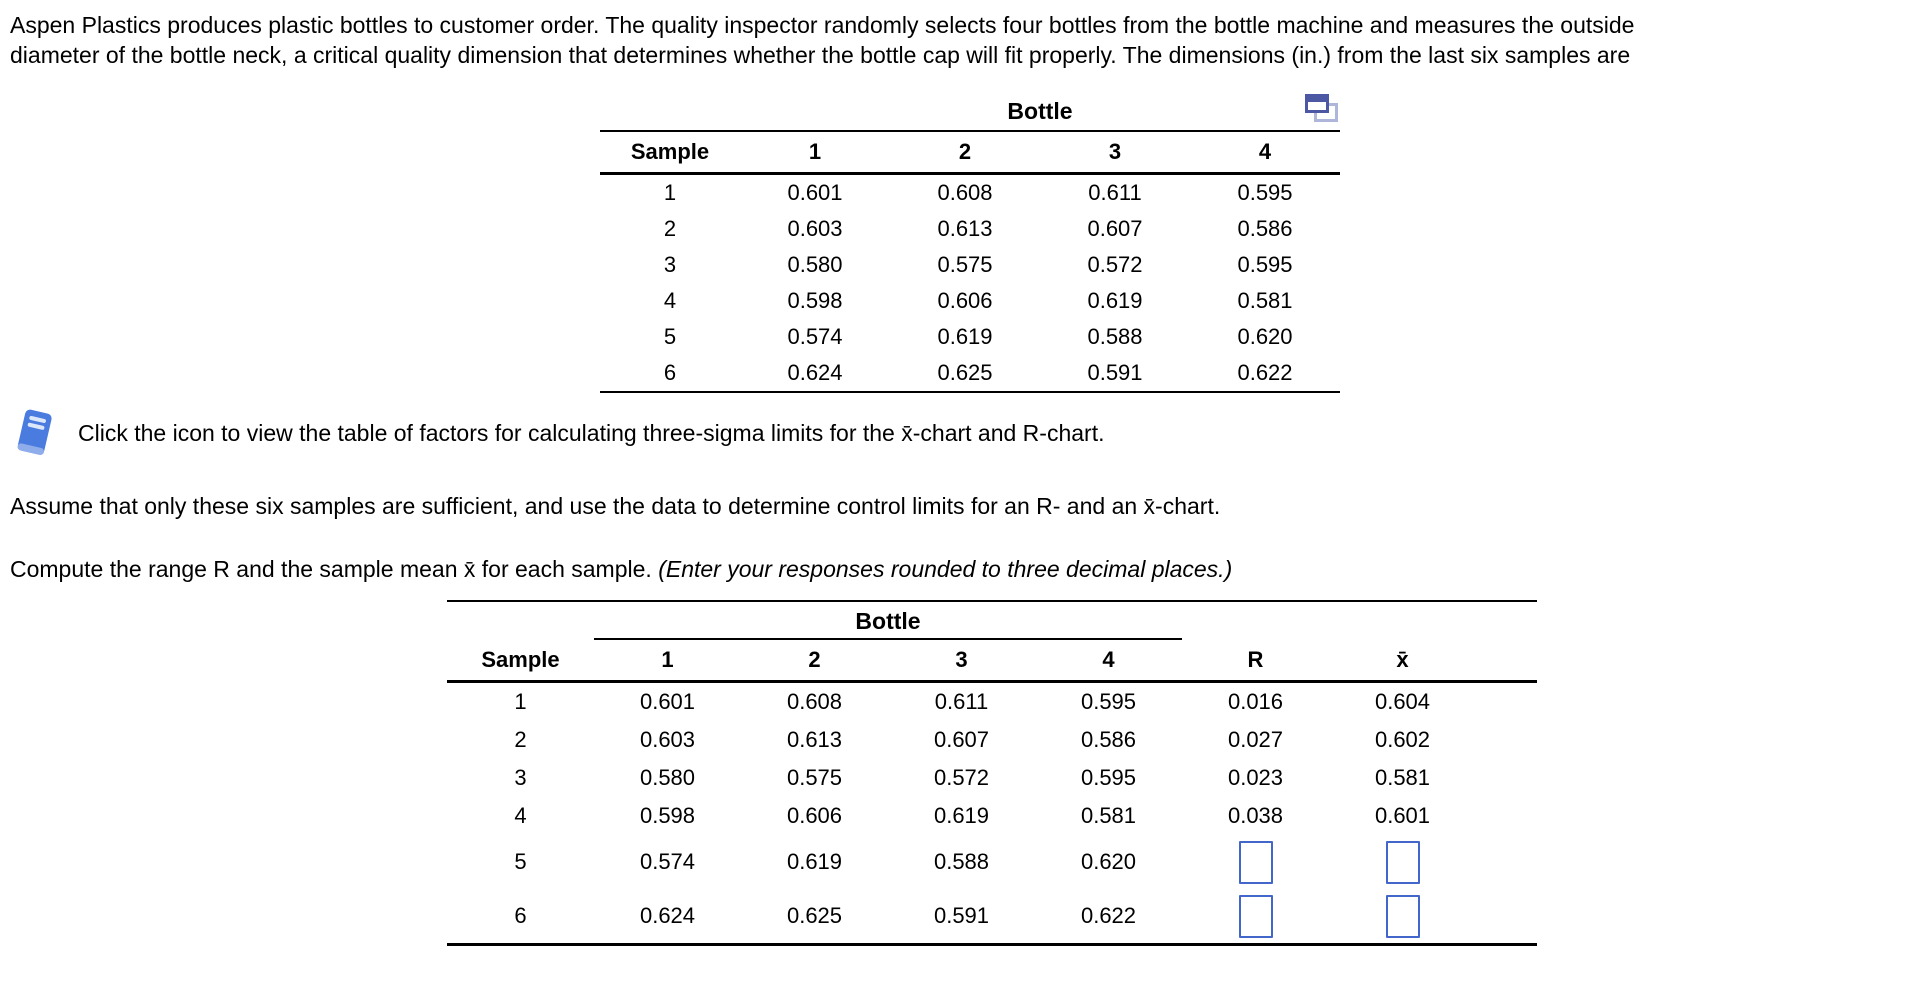 The image size is (1908, 992). I want to click on r-input-sample6, so click(1255, 916).